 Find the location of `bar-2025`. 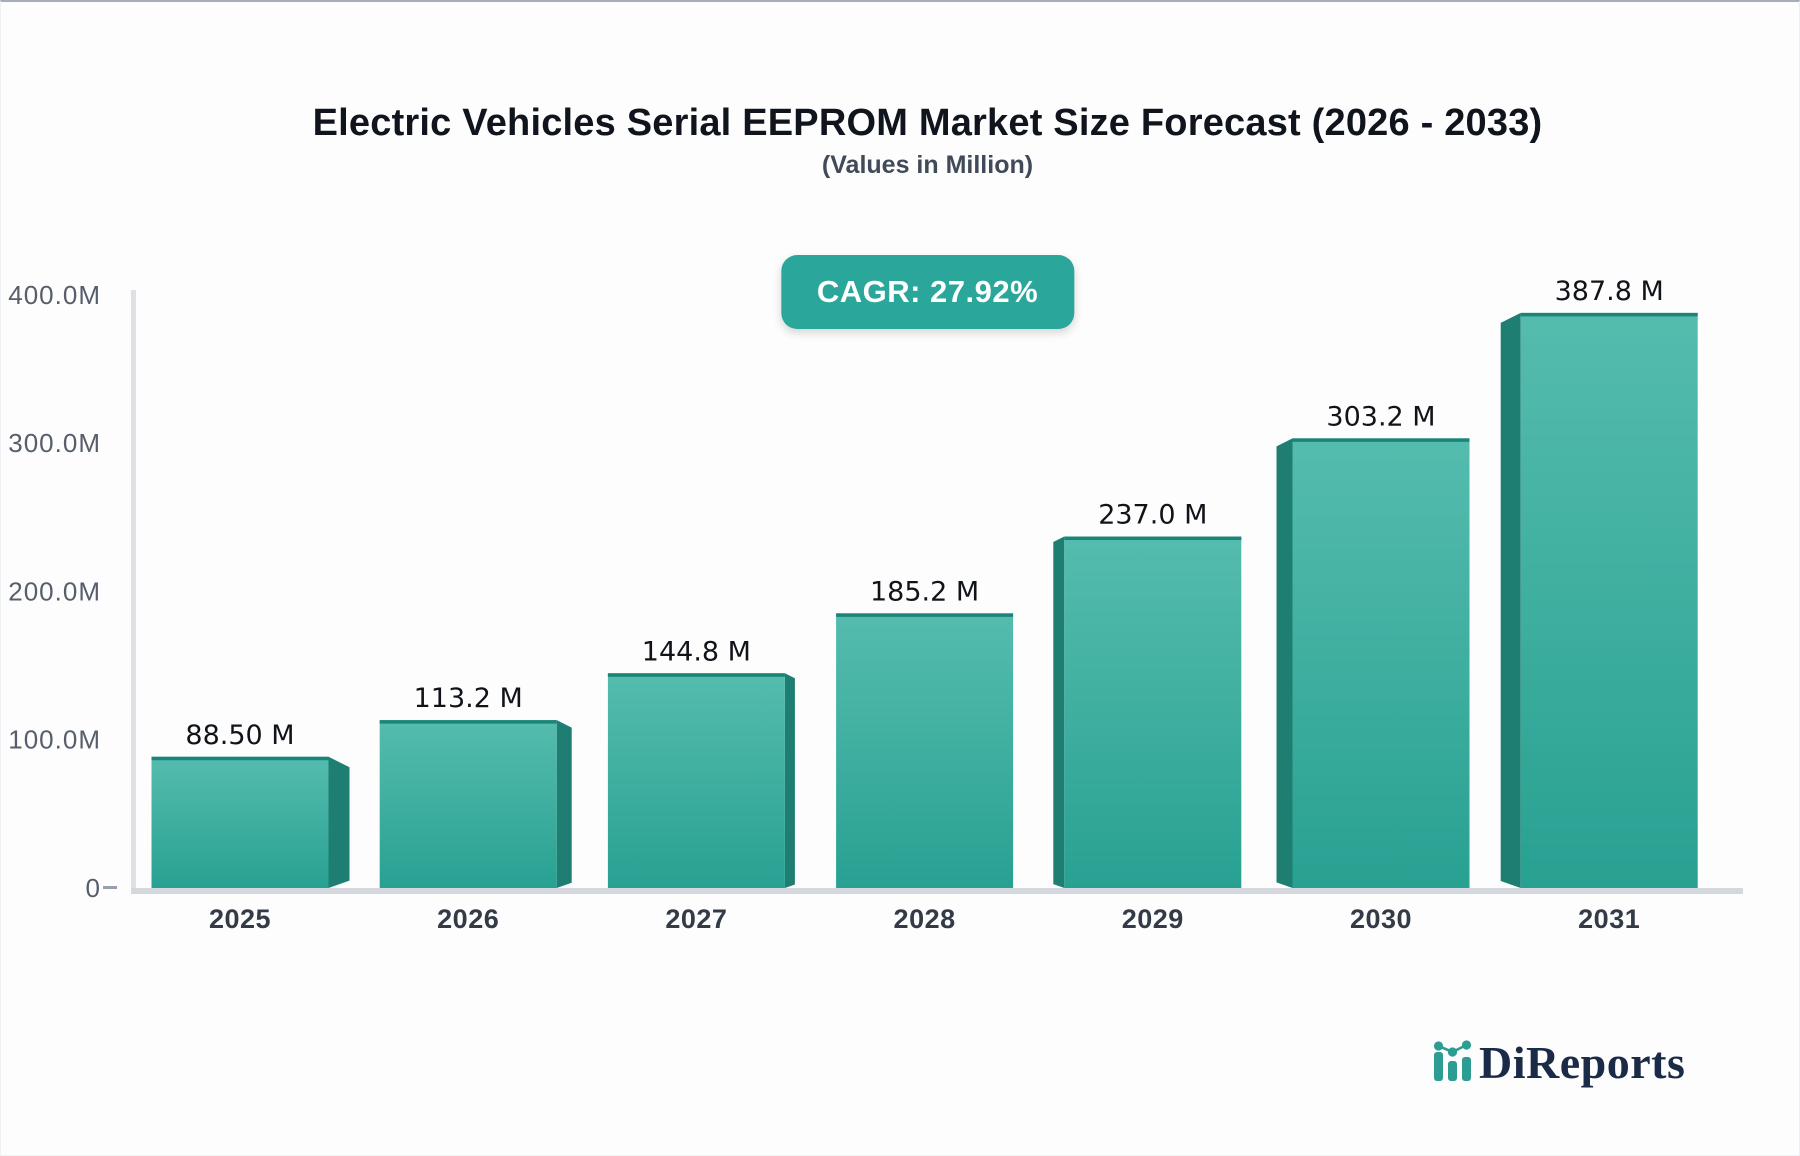

bar-2025 is located at coordinates (240, 822).